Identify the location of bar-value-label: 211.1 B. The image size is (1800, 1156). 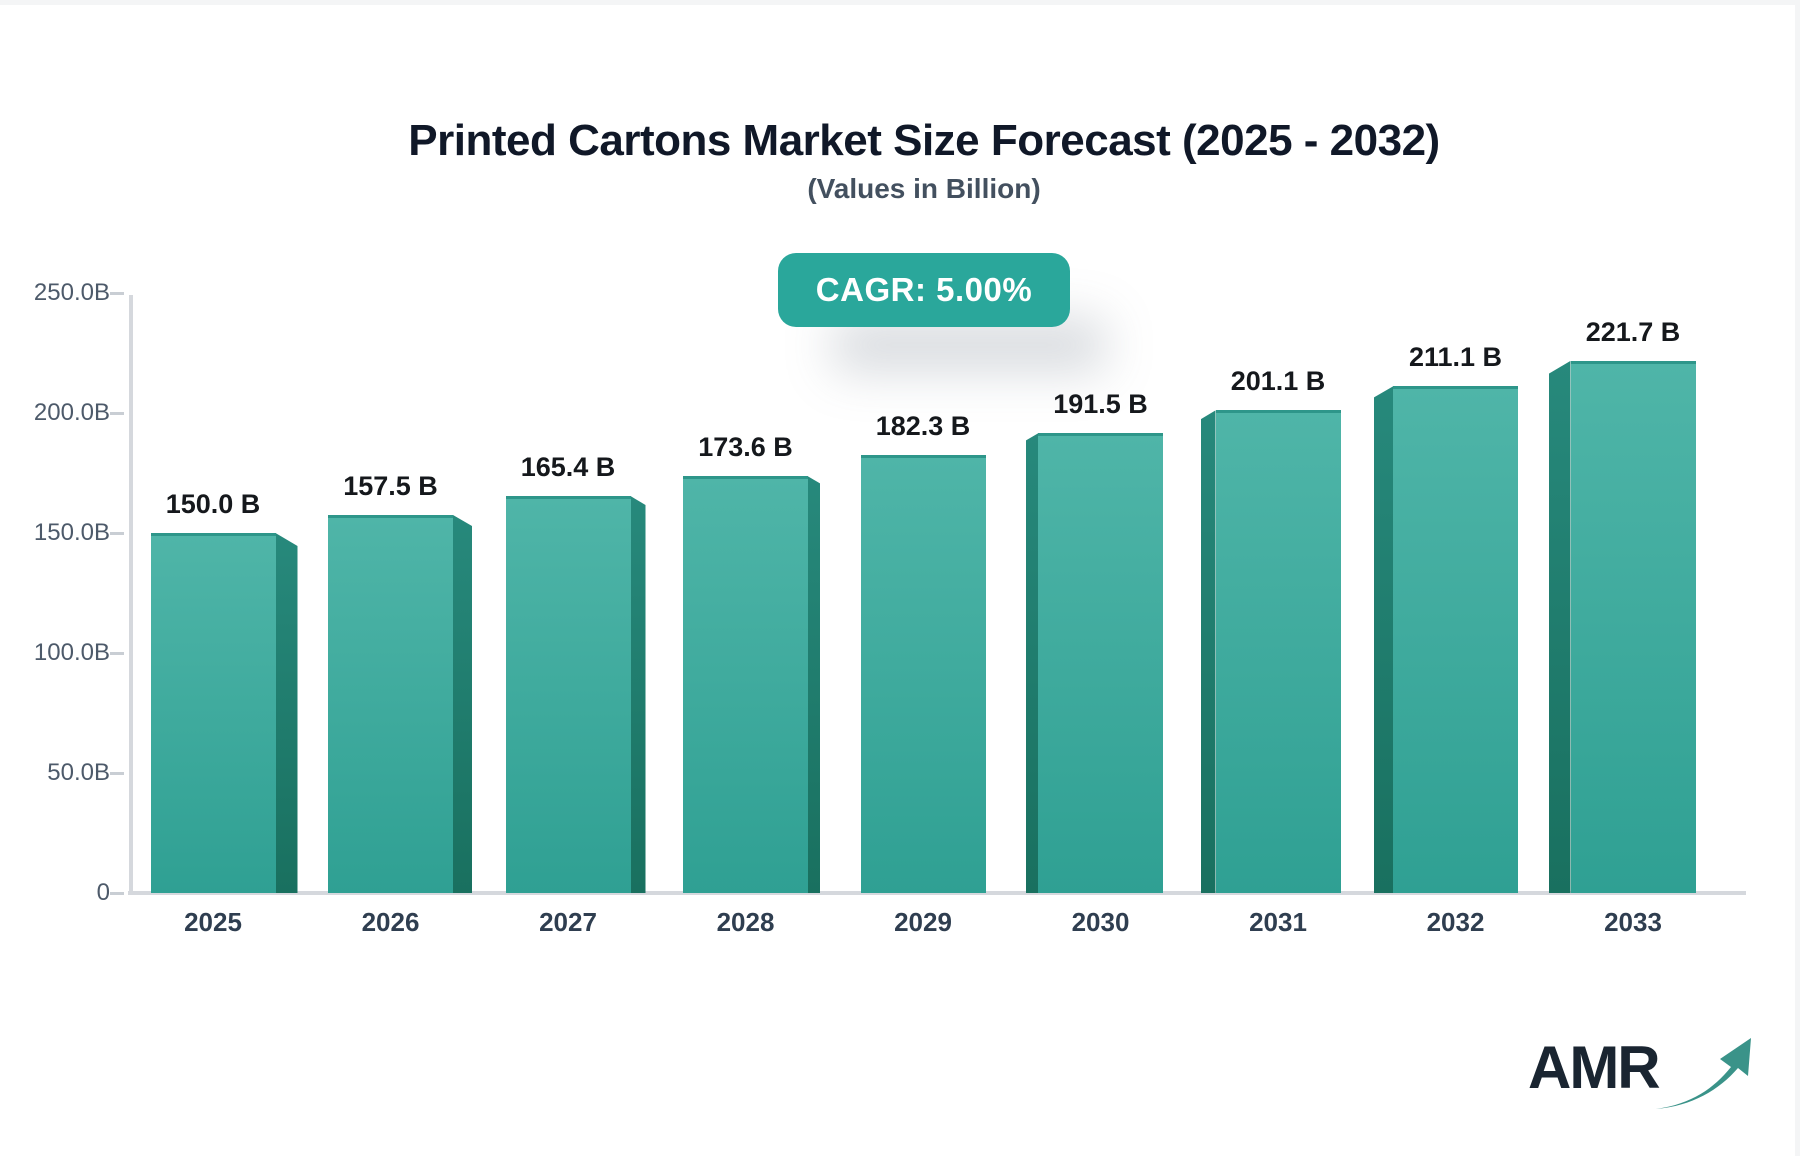
(1455, 357).